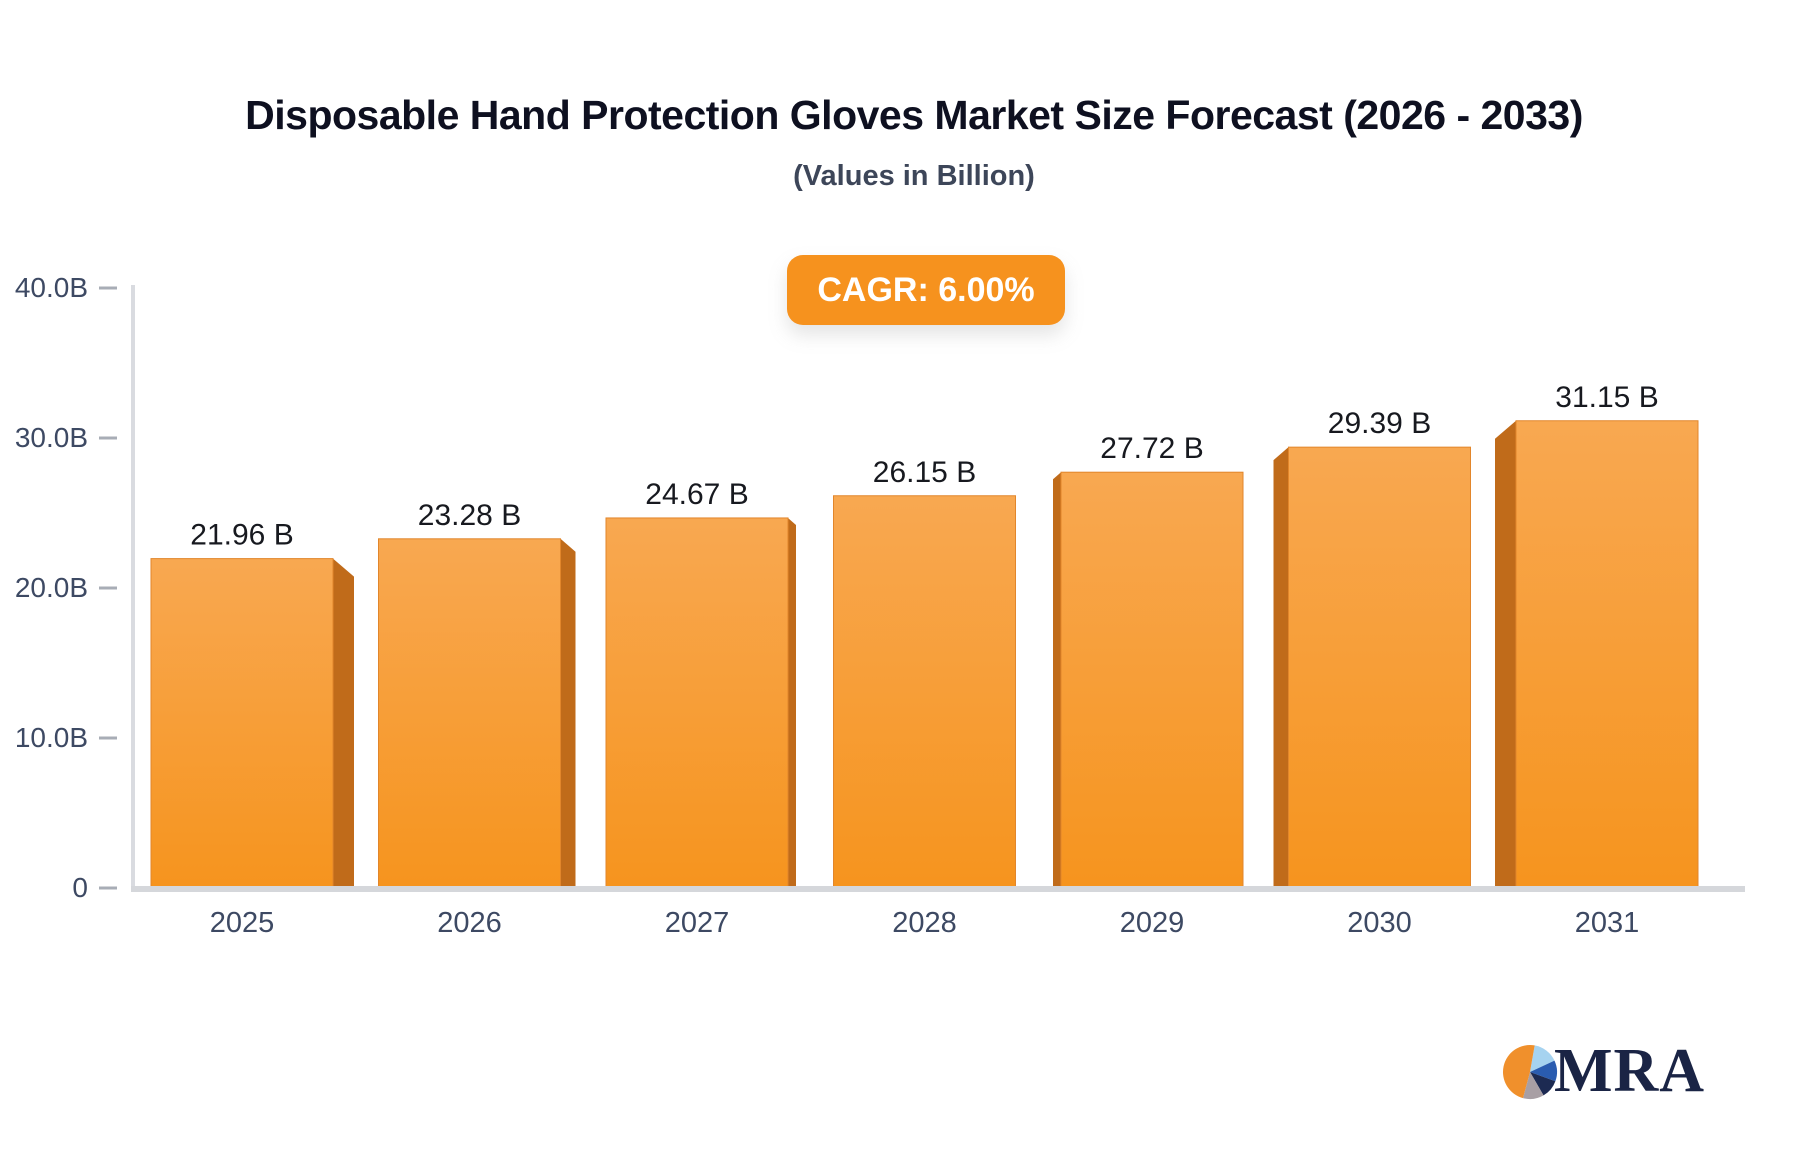 Image resolution: width=1800 pixels, height=1156 pixels. What do you see at coordinates (51, 587) in the screenshot?
I see `y-tick-label: 20.0B` at bounding box center [51, 587].